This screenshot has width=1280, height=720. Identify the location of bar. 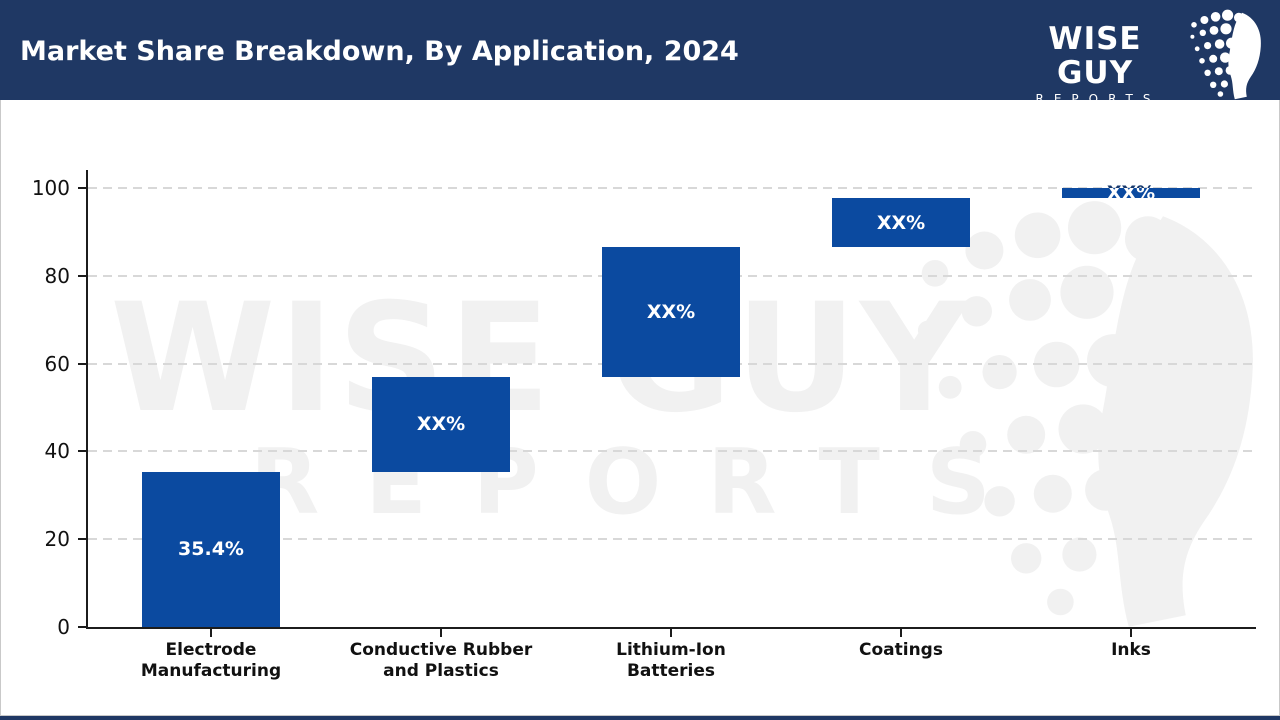
(1131, 193).